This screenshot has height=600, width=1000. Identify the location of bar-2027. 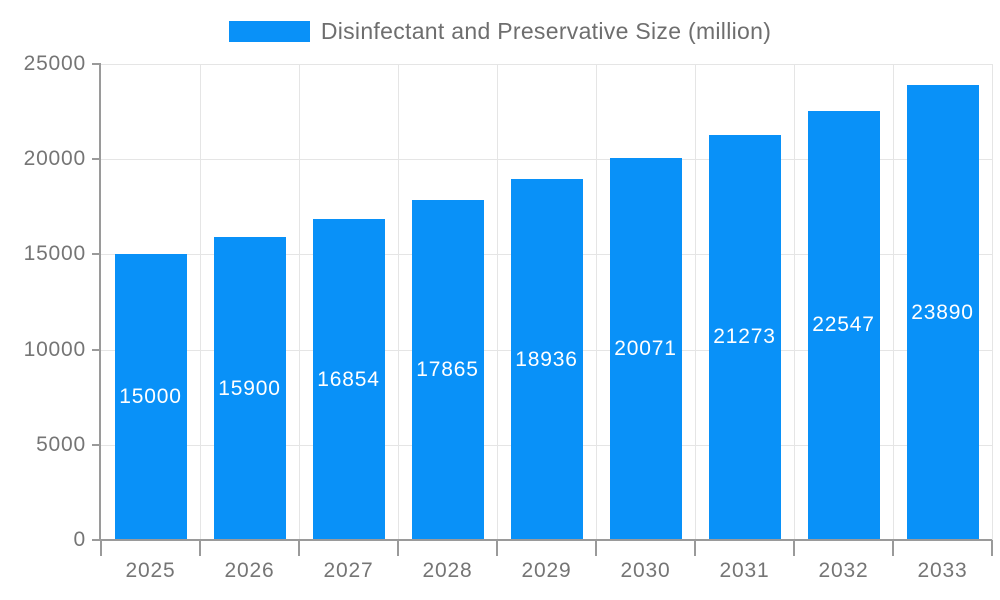
(348, 379).